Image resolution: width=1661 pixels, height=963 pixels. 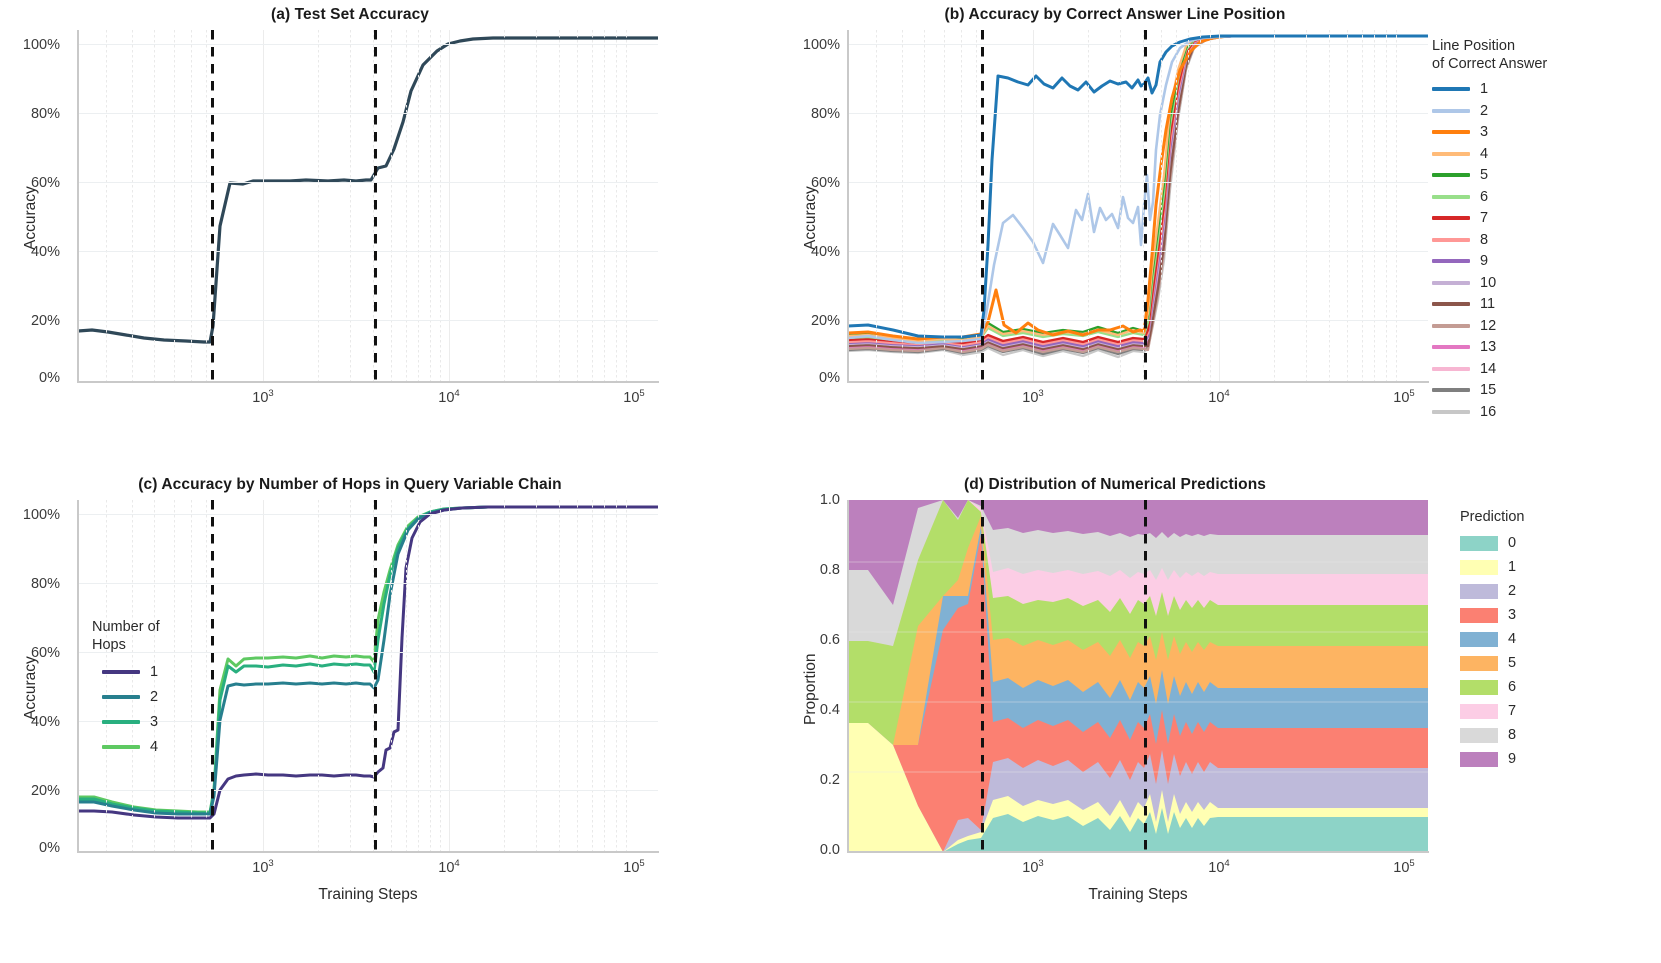 I want to click on panel-b-ytick-20: 20%, so click(x=825, y=321).